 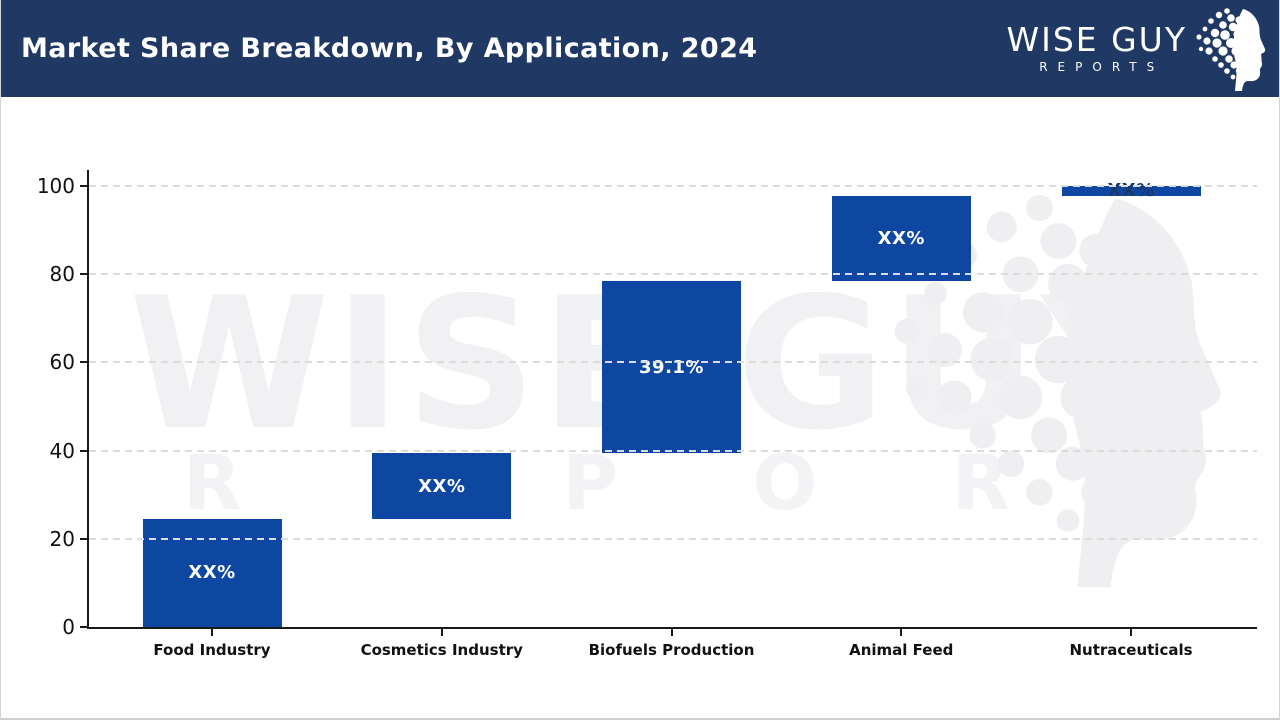 I want to click on y-tick-label: 100, so click(x=55, y=186).